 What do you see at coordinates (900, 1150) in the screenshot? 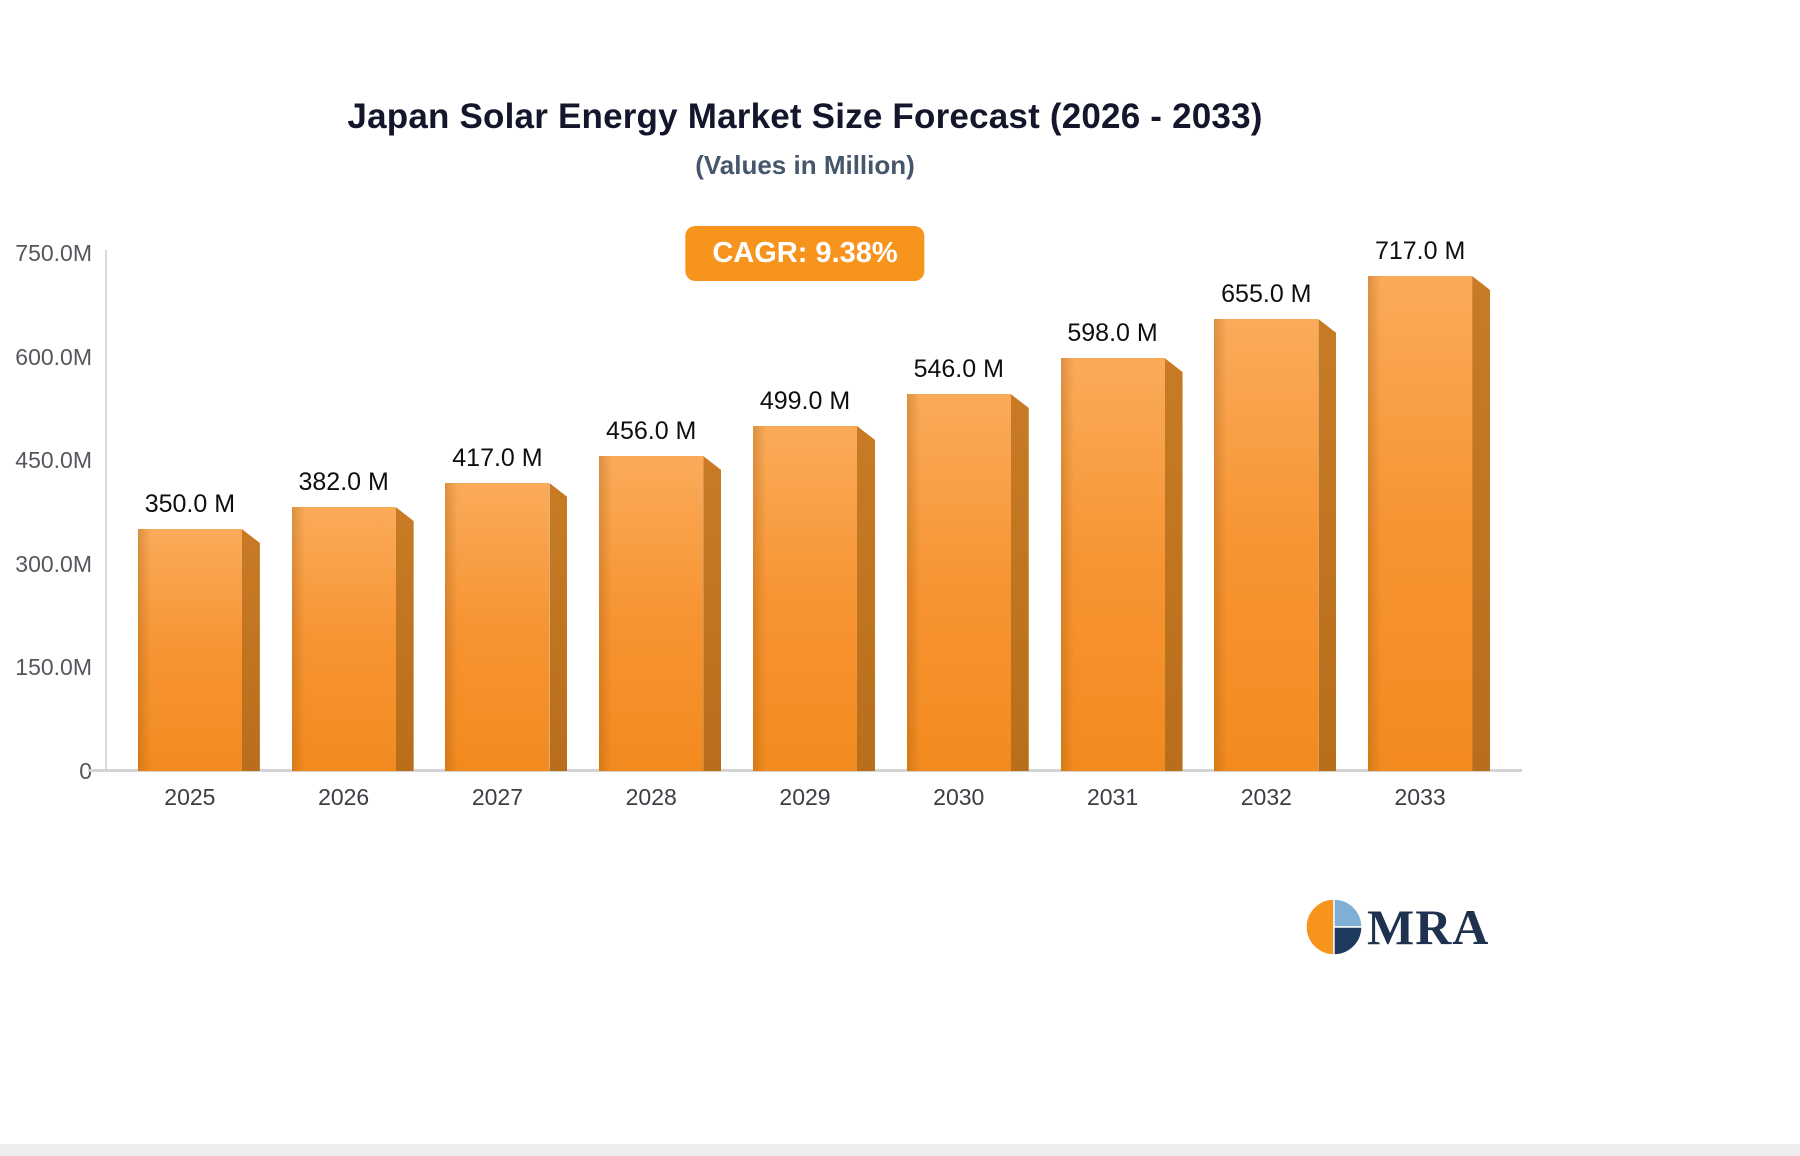
I see `footer-strip` at bounding box center [900, 1150].